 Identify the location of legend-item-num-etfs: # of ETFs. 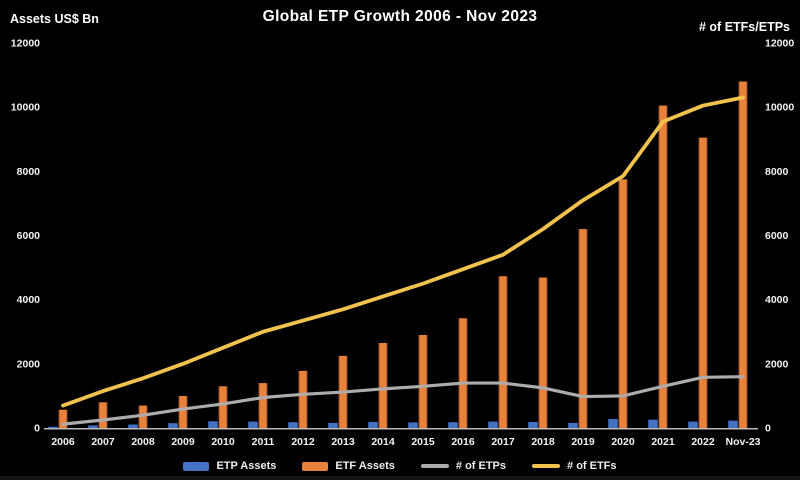
(574, 466).